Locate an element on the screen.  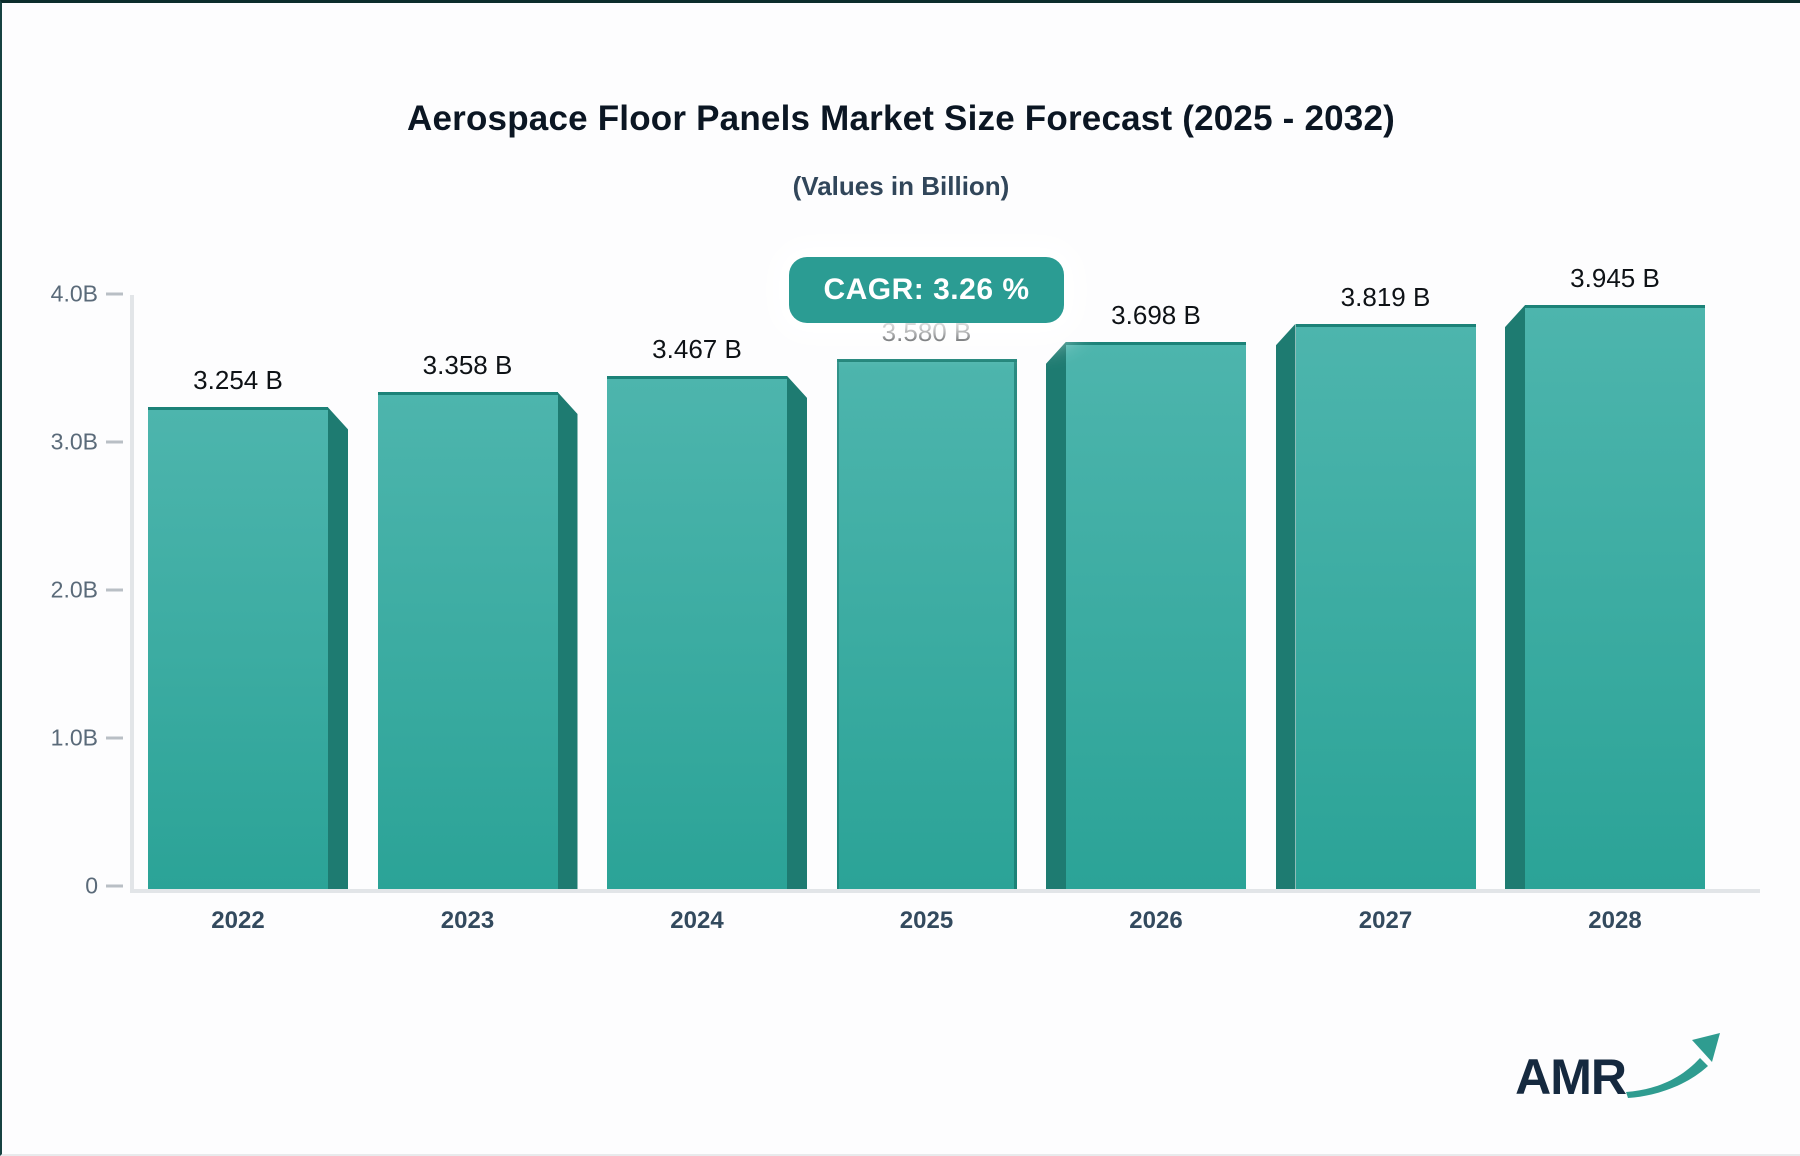
bar-value-label: 3.698 B is located at coordinates (1156, 314).